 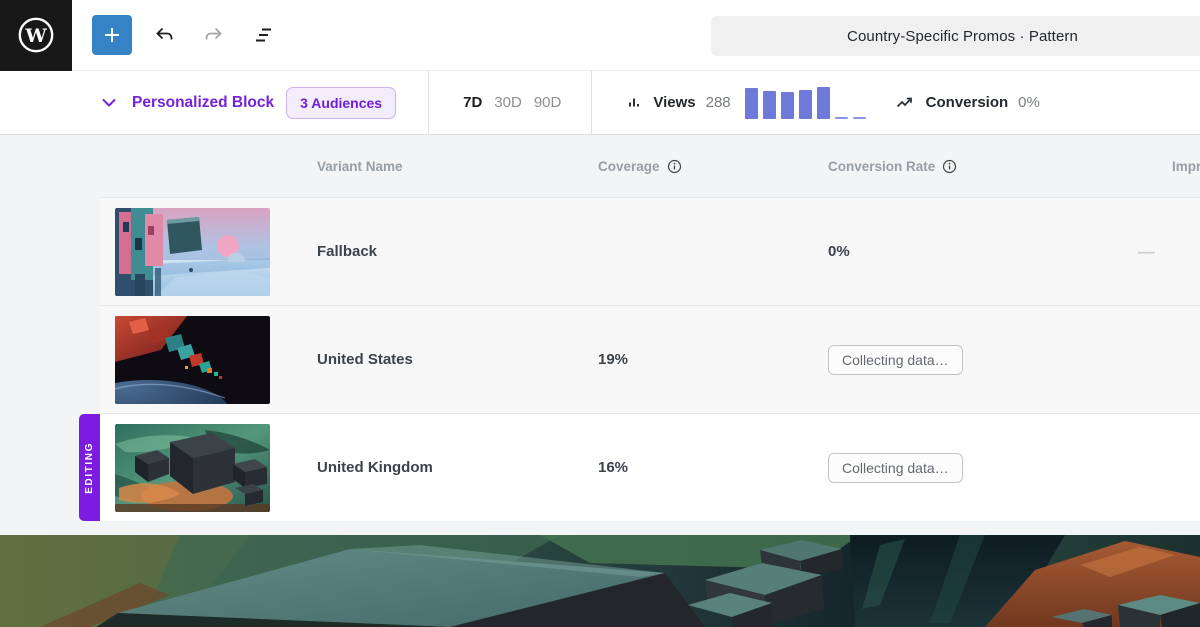 What do you see at coordinates (375, 467) in the screenshot?
I see `variant-name: United Kingdom` at bounding box center [375, 467].